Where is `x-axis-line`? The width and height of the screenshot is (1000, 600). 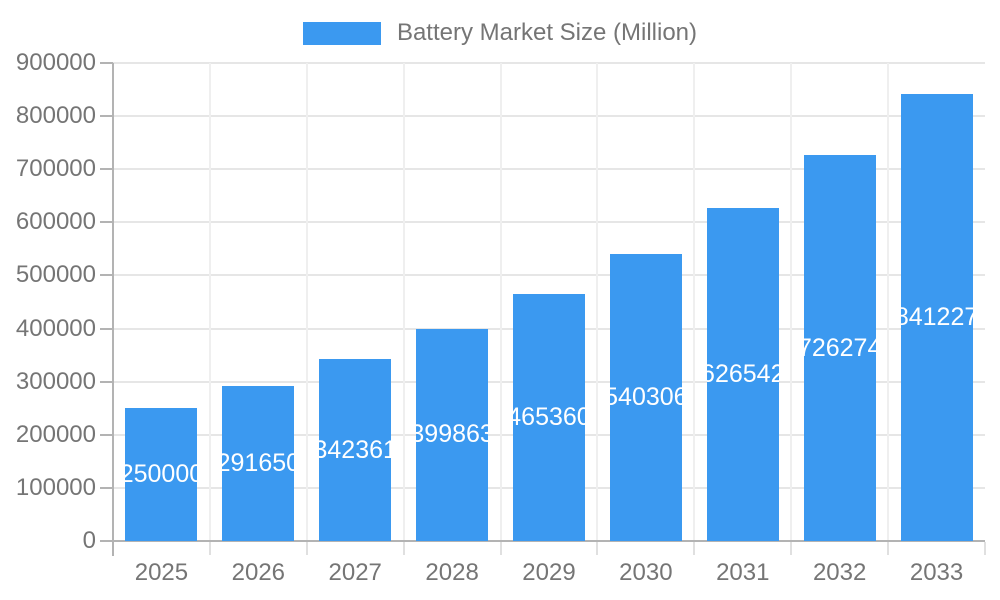
x-axis-line is located at coordinates (549, 541).